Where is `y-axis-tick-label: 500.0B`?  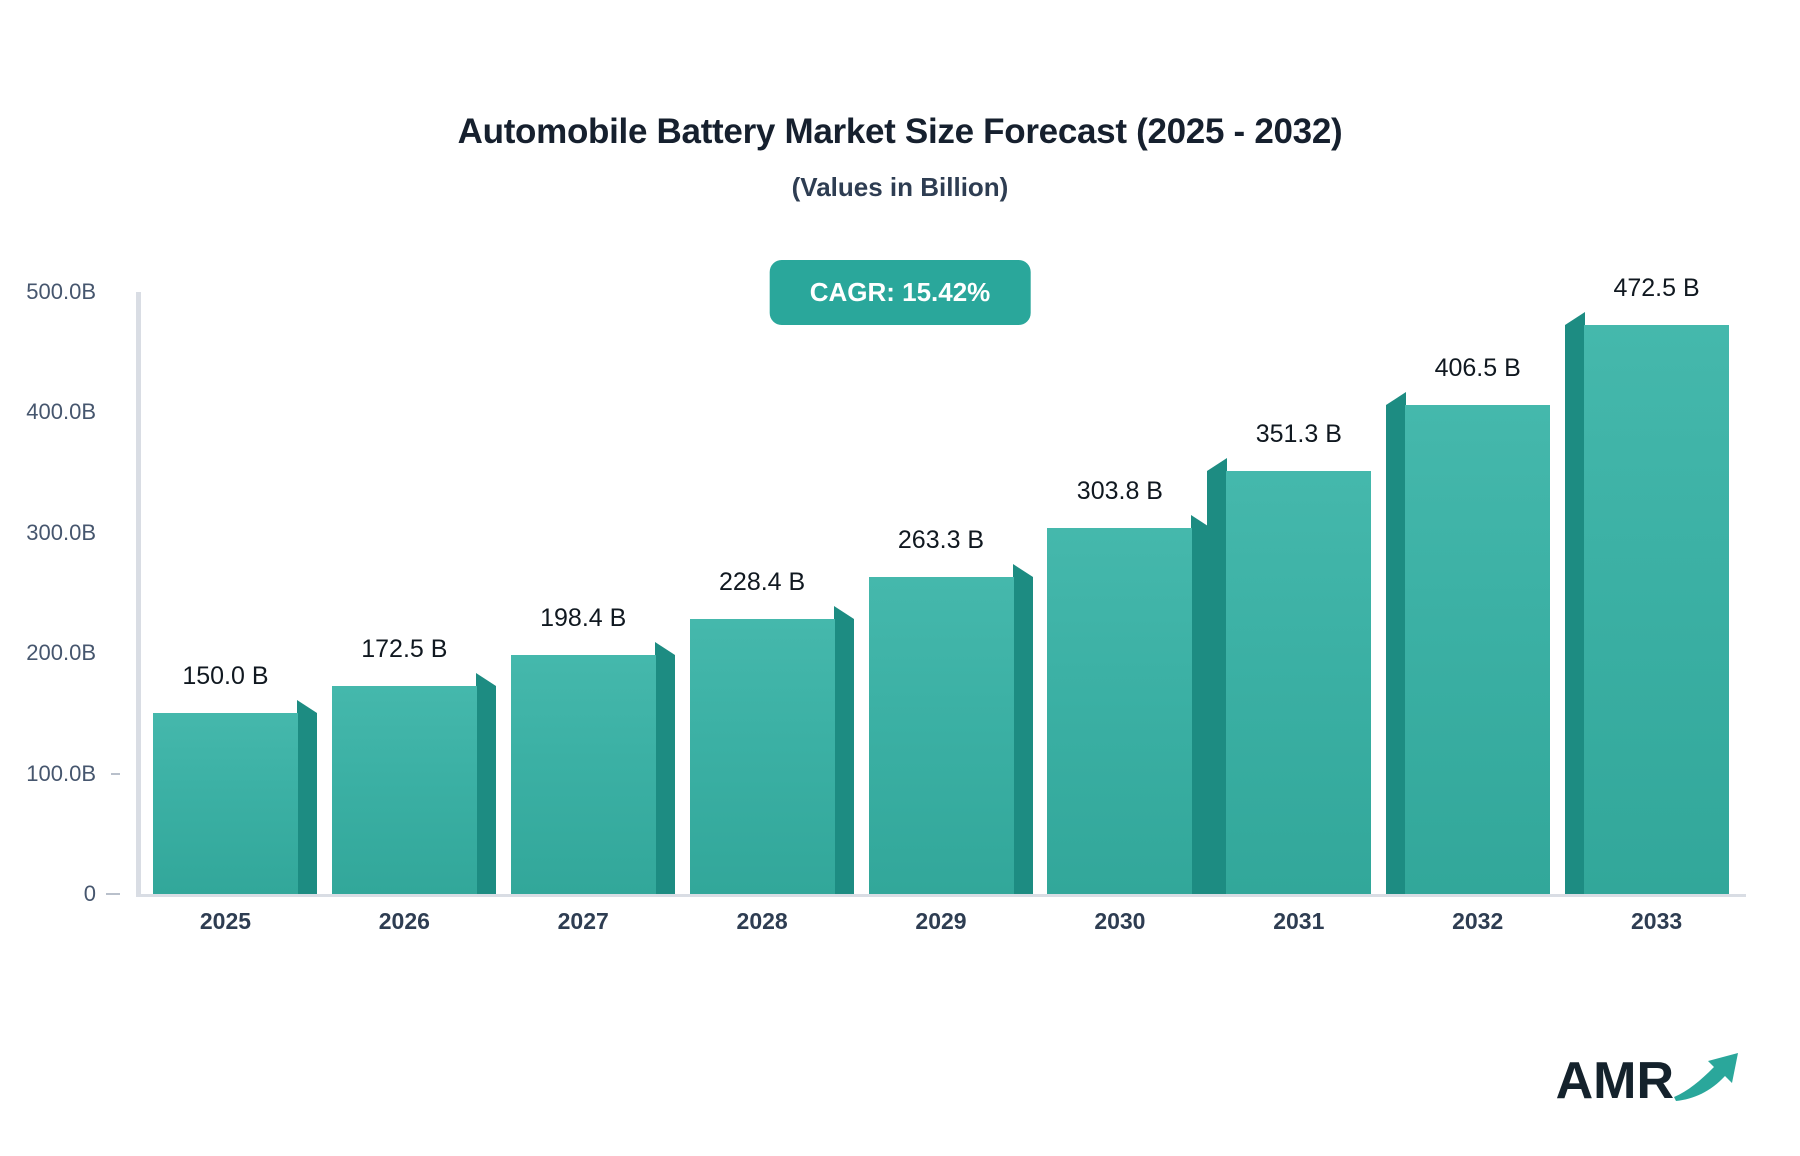 y-axis-tick-label: 500.0B is located at coordinates (61, 291).